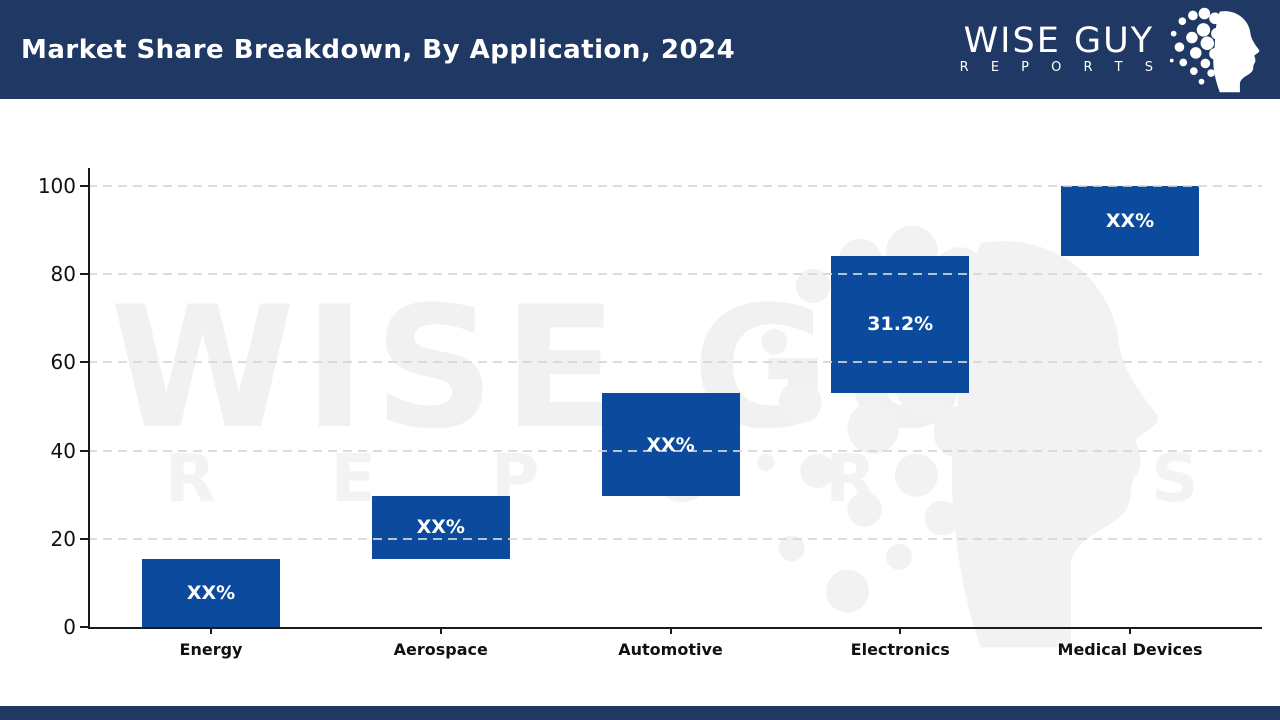 The height and width of the screenshot is (720, 1280). I want to click on wise-guy-logo: WISE GUY R E P O R T S, so click(1118, 50).